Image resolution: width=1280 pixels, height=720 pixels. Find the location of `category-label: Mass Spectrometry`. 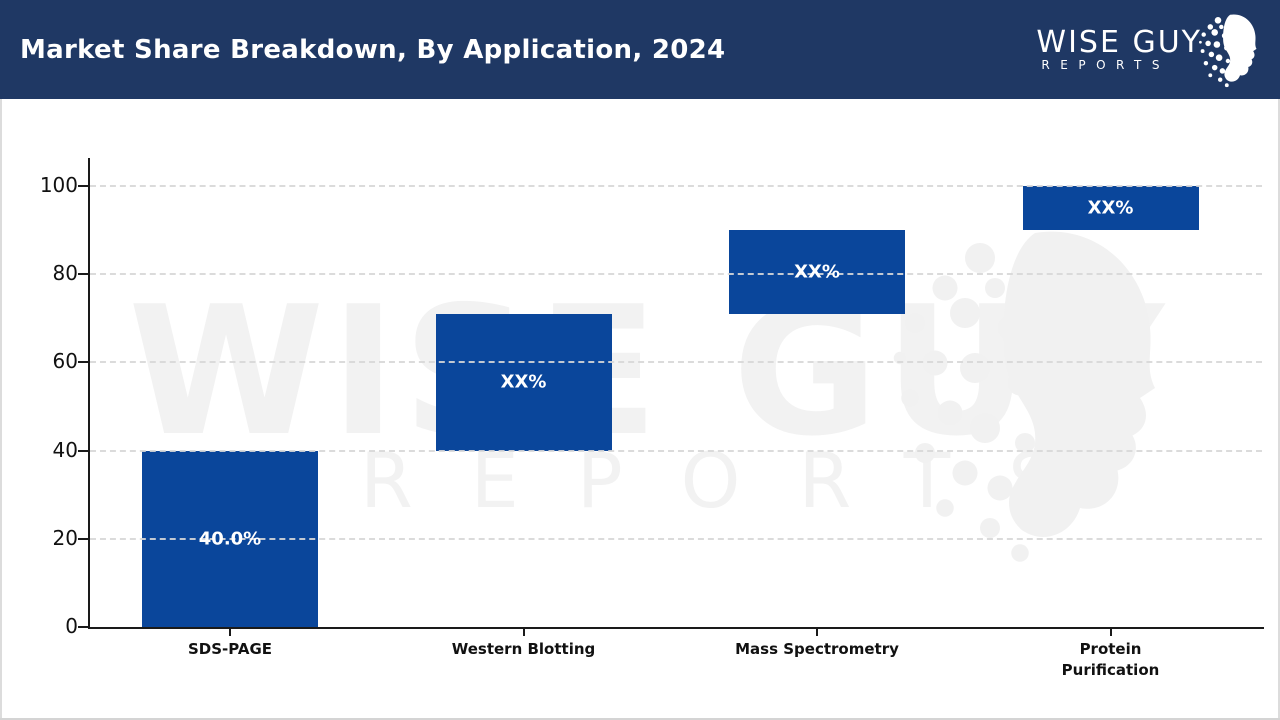

category-label: Mass Spectrometry is located at coordinates (817, 649).